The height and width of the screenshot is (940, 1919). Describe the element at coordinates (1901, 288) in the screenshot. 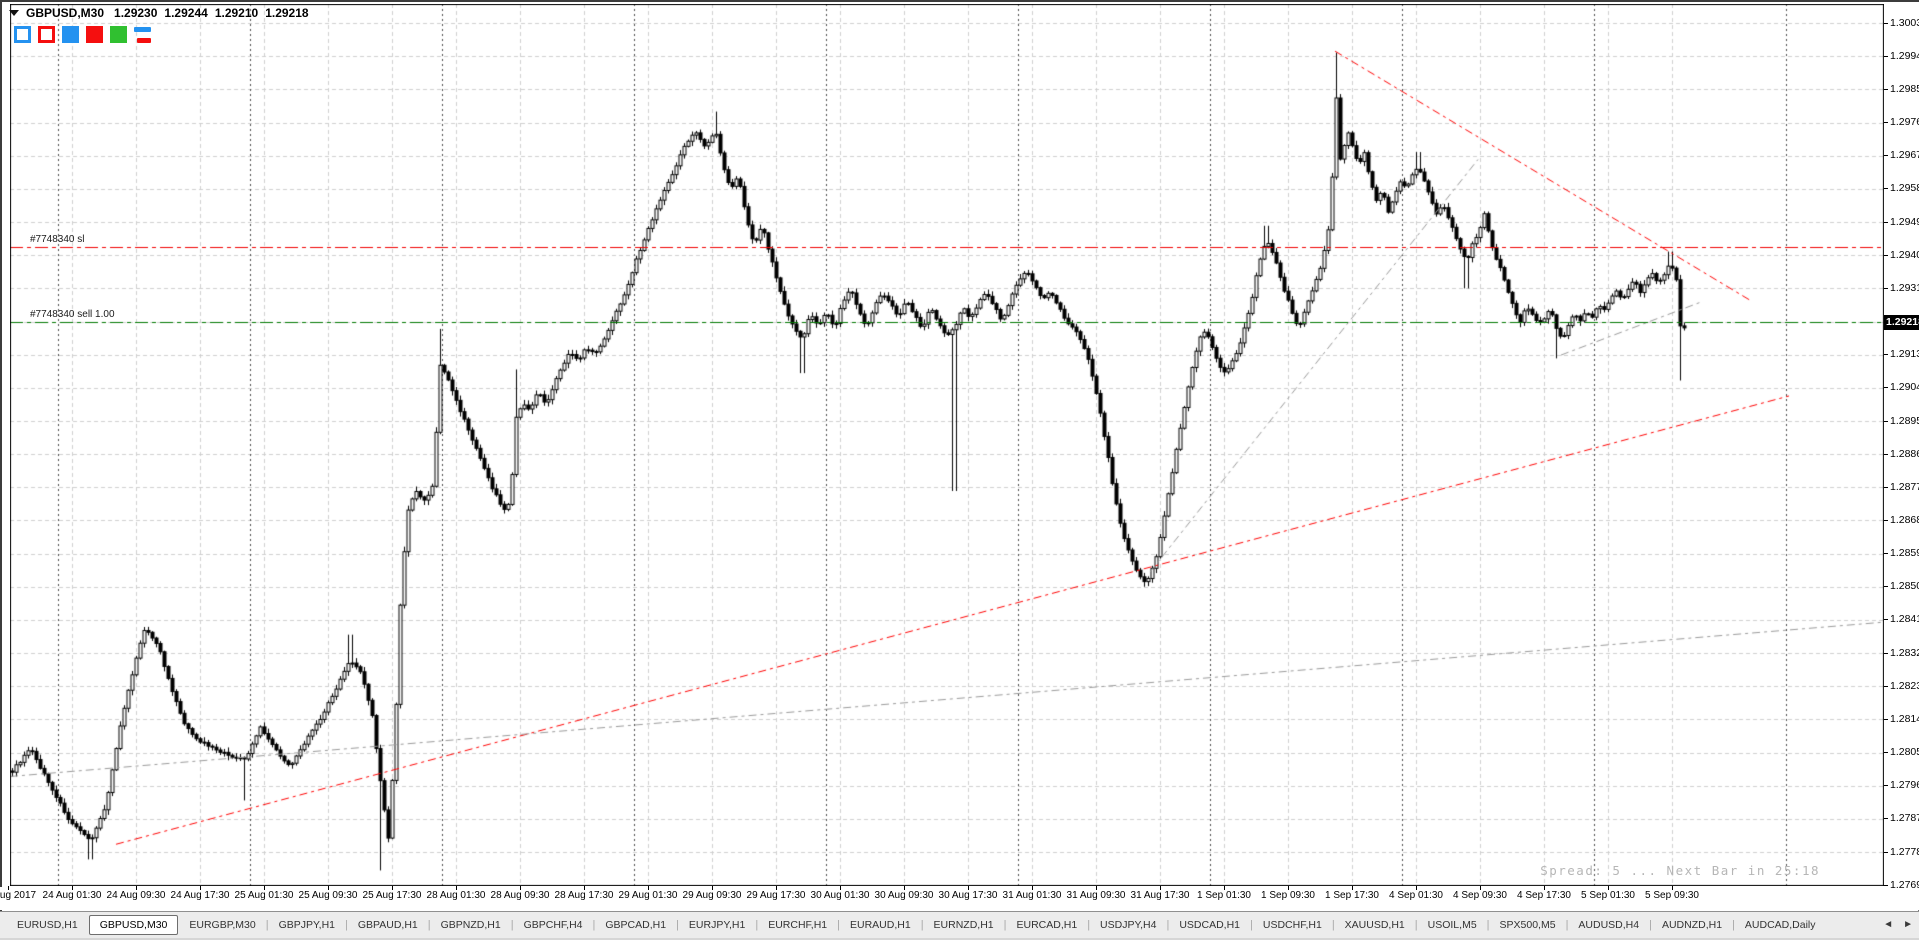

I see `price-tick-label: 1.29310` at that location.